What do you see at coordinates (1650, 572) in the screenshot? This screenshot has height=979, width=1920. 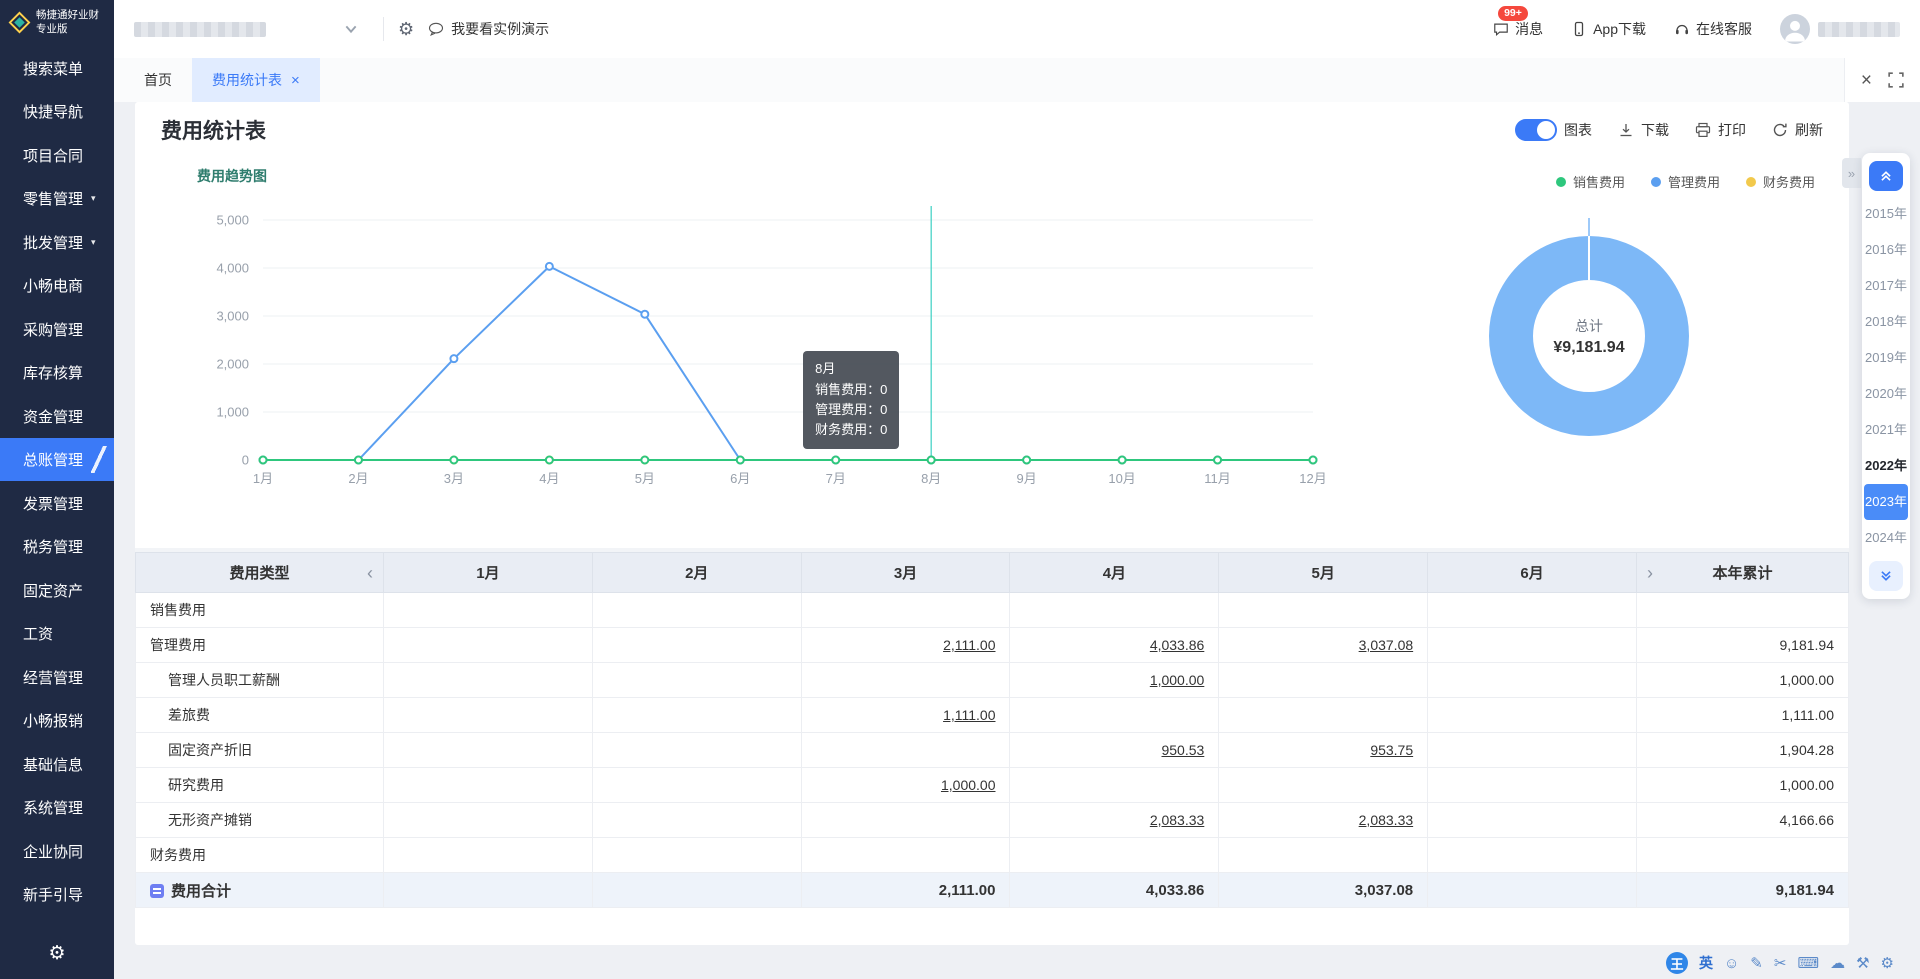 I see `scroll-right-icon: ›` at bounding box center [1650, 572].